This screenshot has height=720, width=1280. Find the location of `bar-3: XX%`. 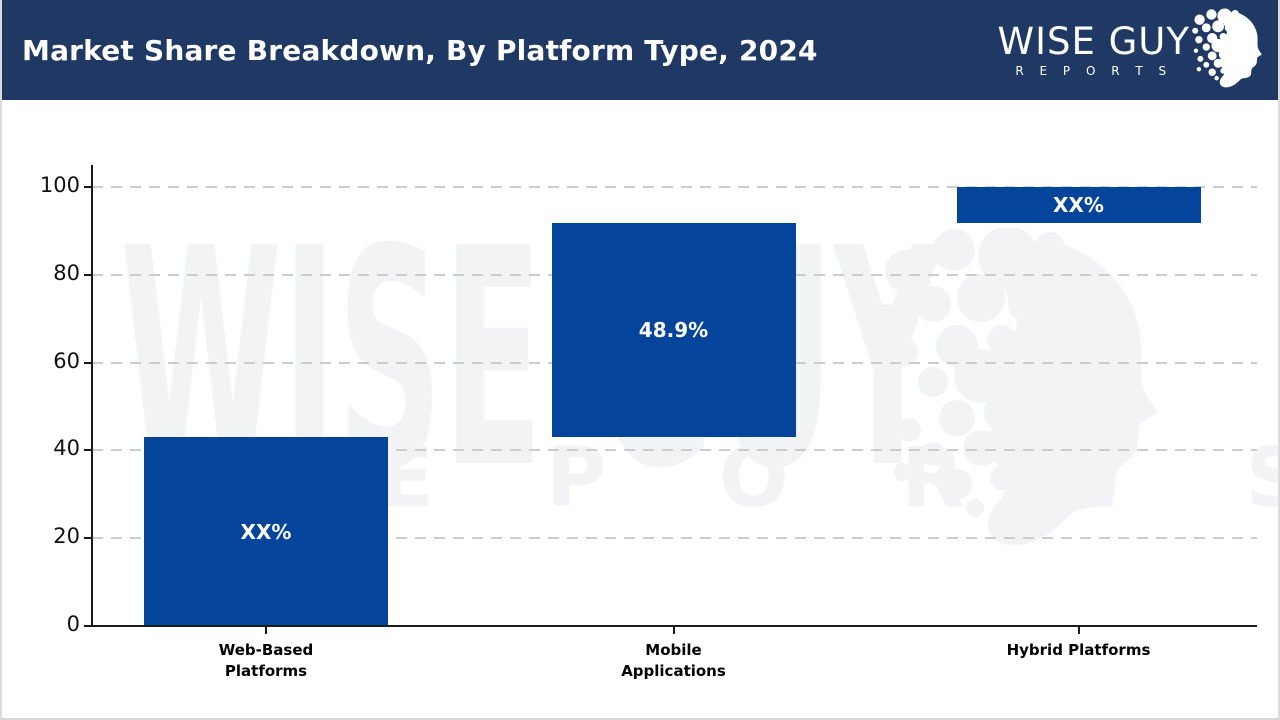

bar-3: XX% is located at coordinates (1078, 205).